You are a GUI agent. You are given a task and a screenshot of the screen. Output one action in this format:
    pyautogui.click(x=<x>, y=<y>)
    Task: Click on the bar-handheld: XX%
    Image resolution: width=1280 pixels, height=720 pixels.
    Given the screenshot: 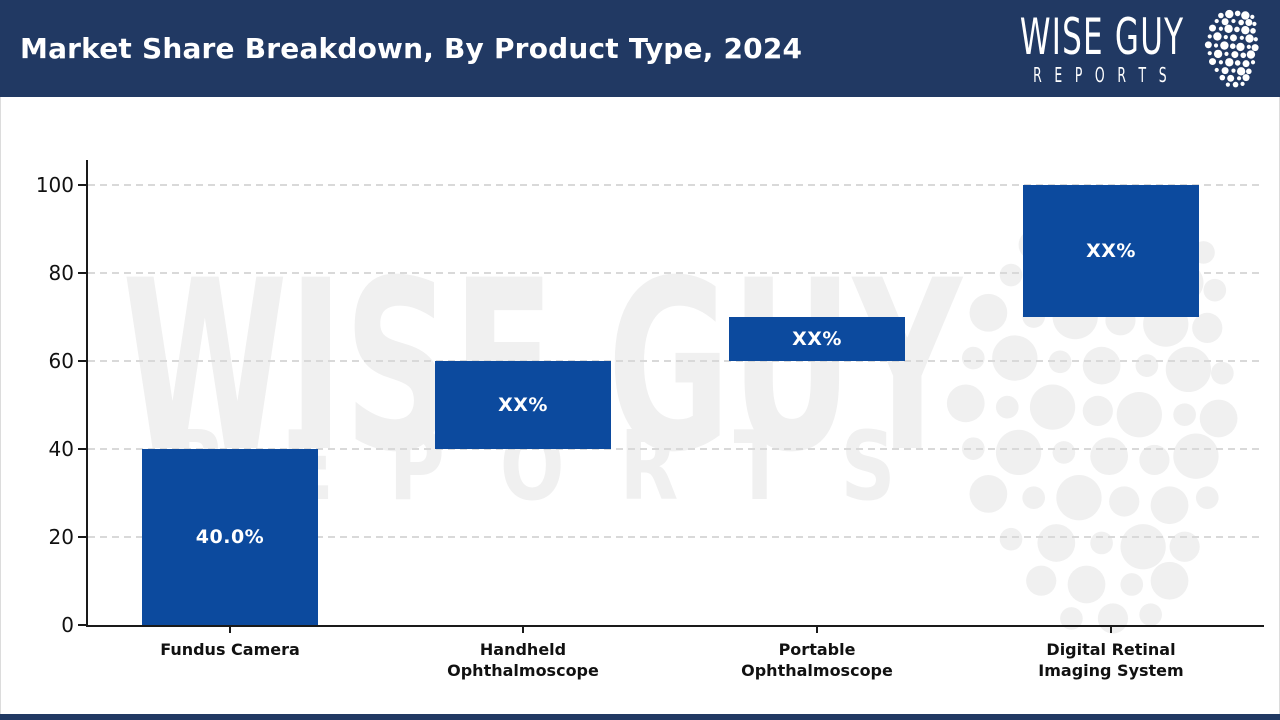 What is the action you would take?
    pyautogui.click(x=523, y=405)
    